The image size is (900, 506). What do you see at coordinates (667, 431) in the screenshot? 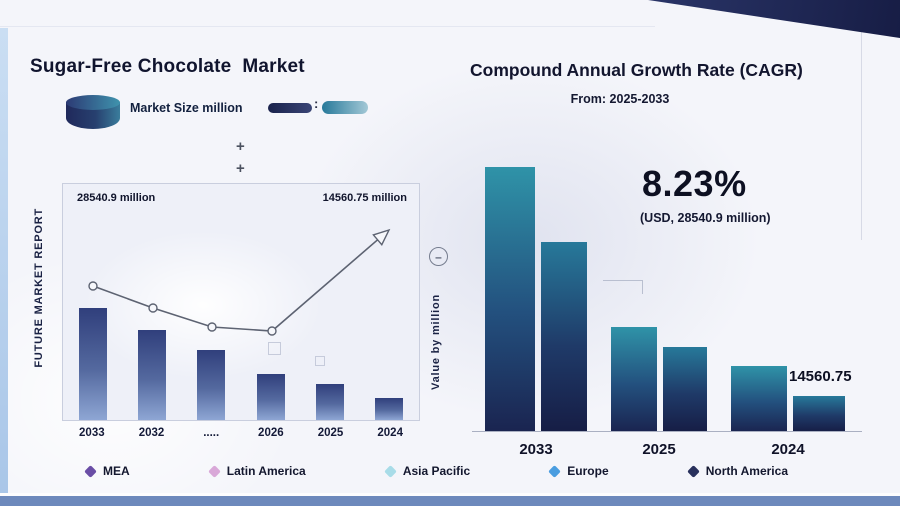
I see `right-chart-baseline` at bounding box center [667, 431].